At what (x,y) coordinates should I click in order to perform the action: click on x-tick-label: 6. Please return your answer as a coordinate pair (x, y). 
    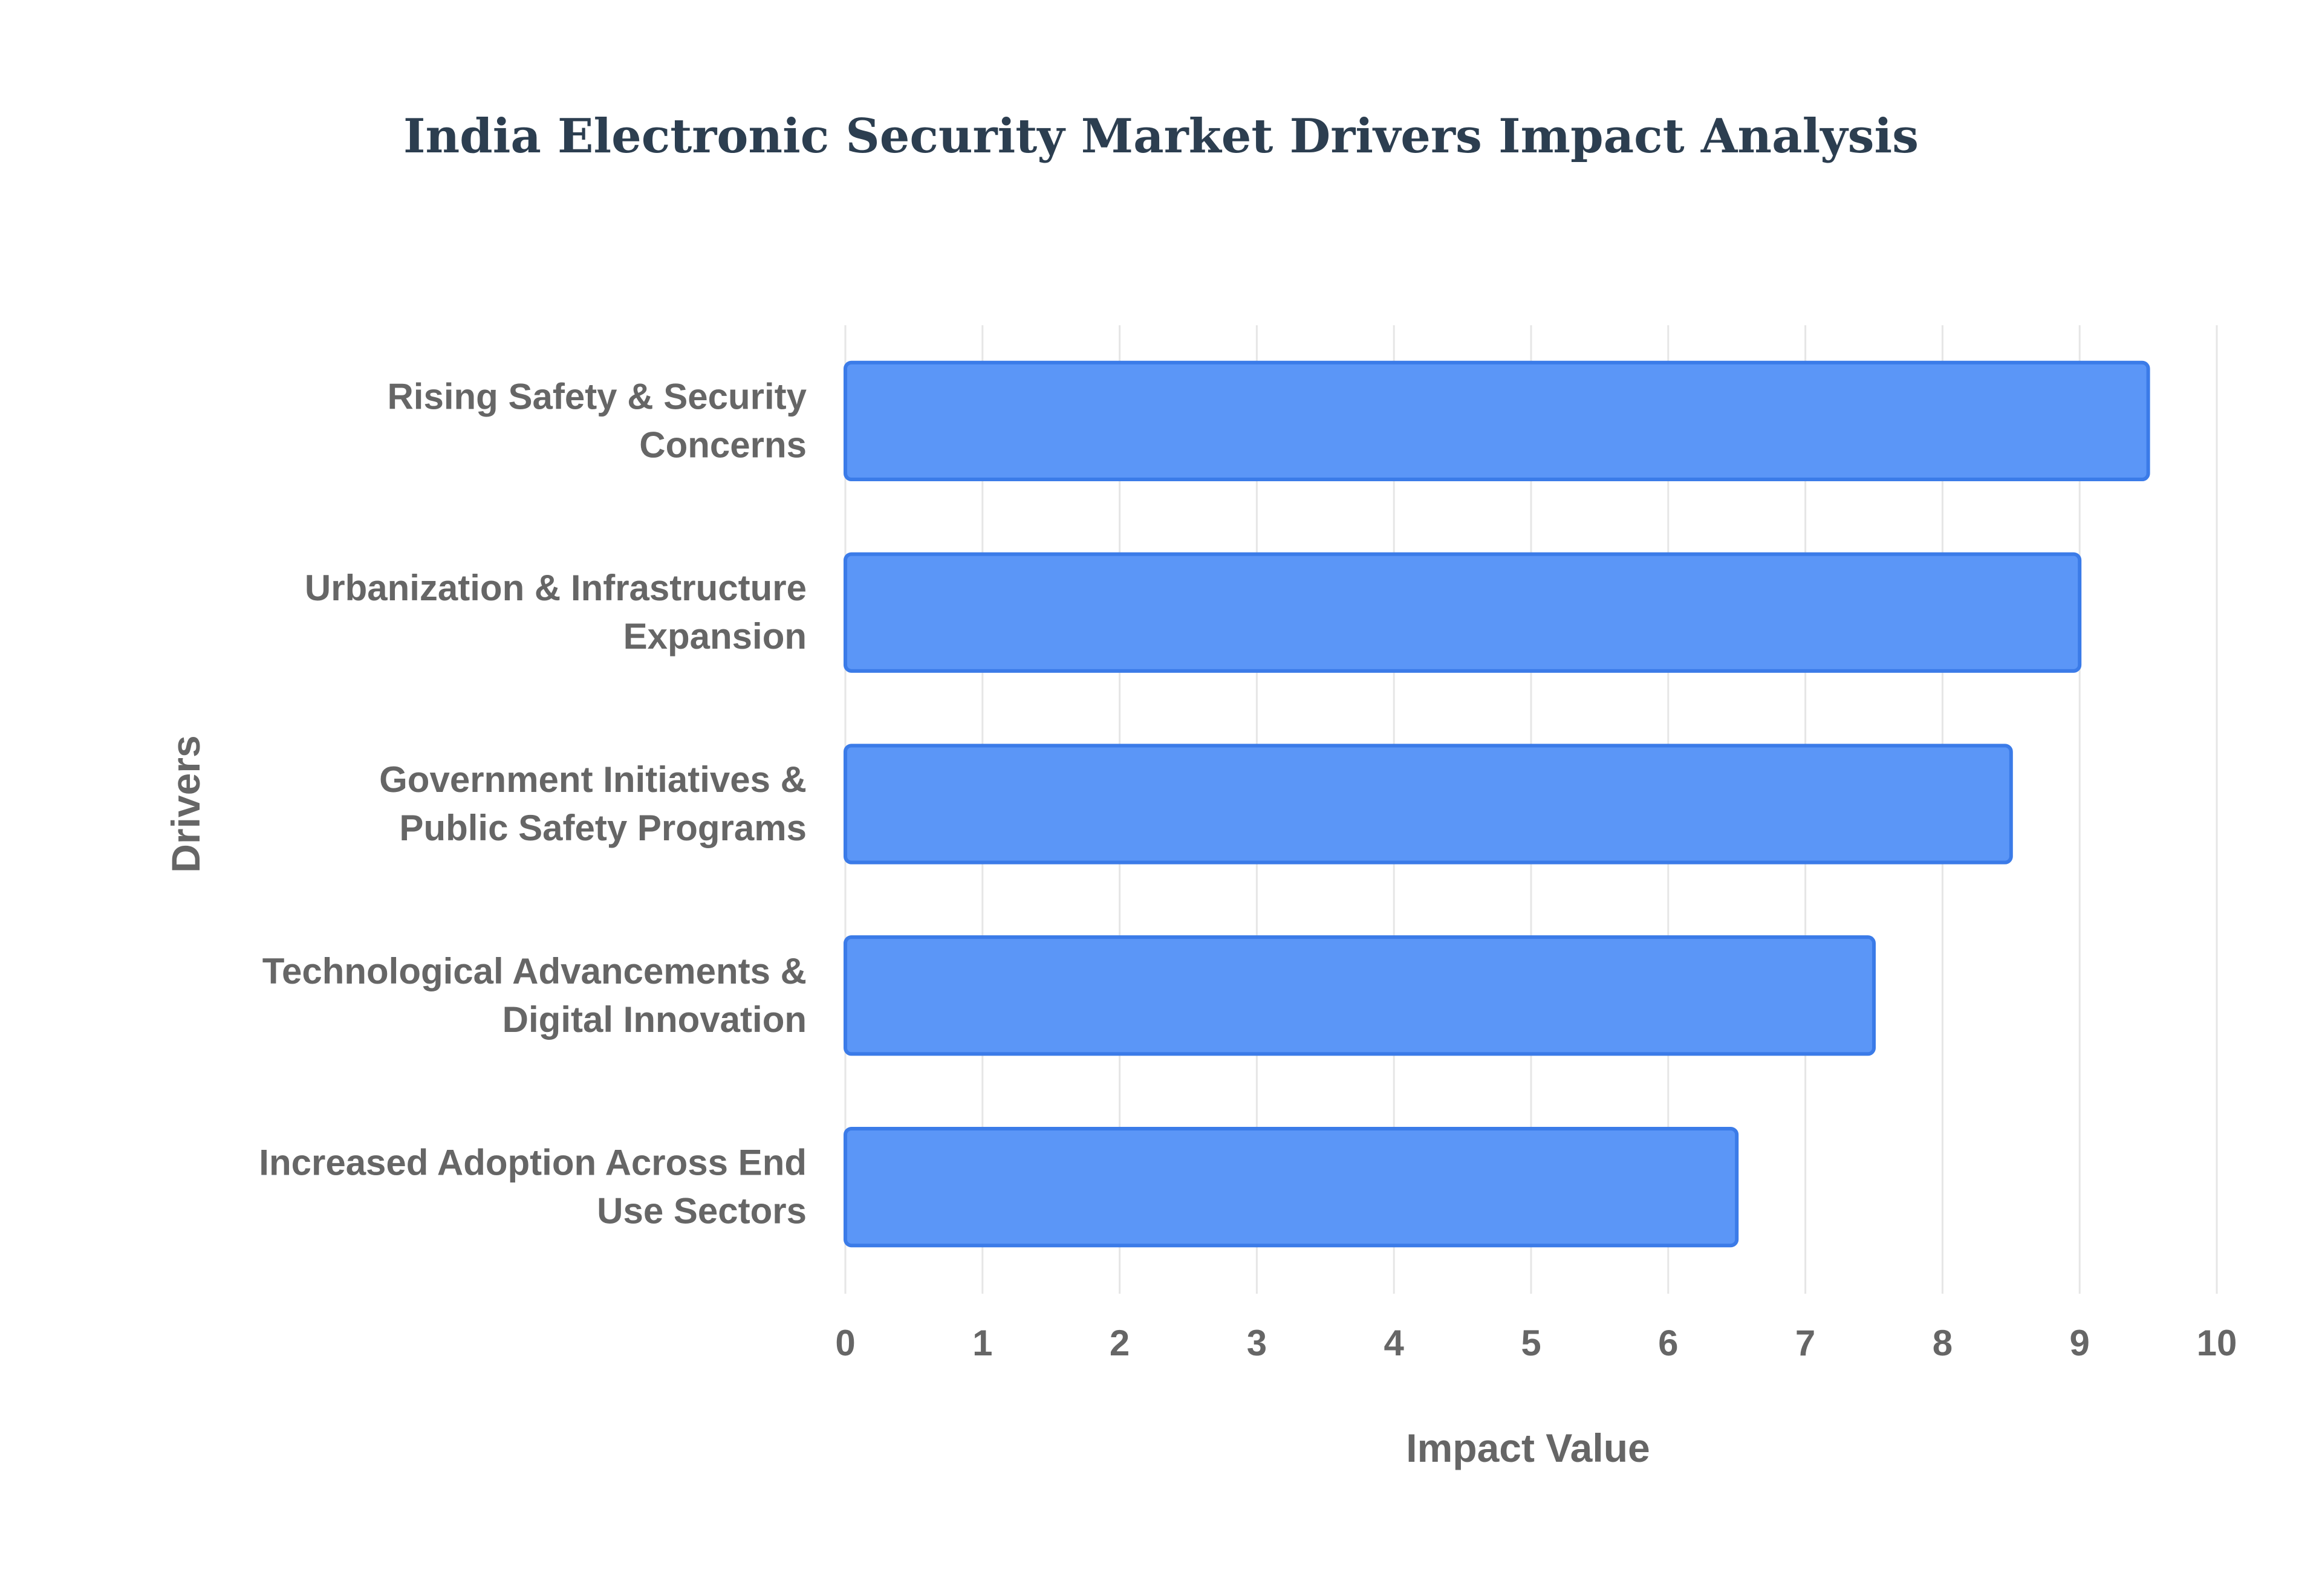
    Looking at the image, I should click on (1668, 1343).